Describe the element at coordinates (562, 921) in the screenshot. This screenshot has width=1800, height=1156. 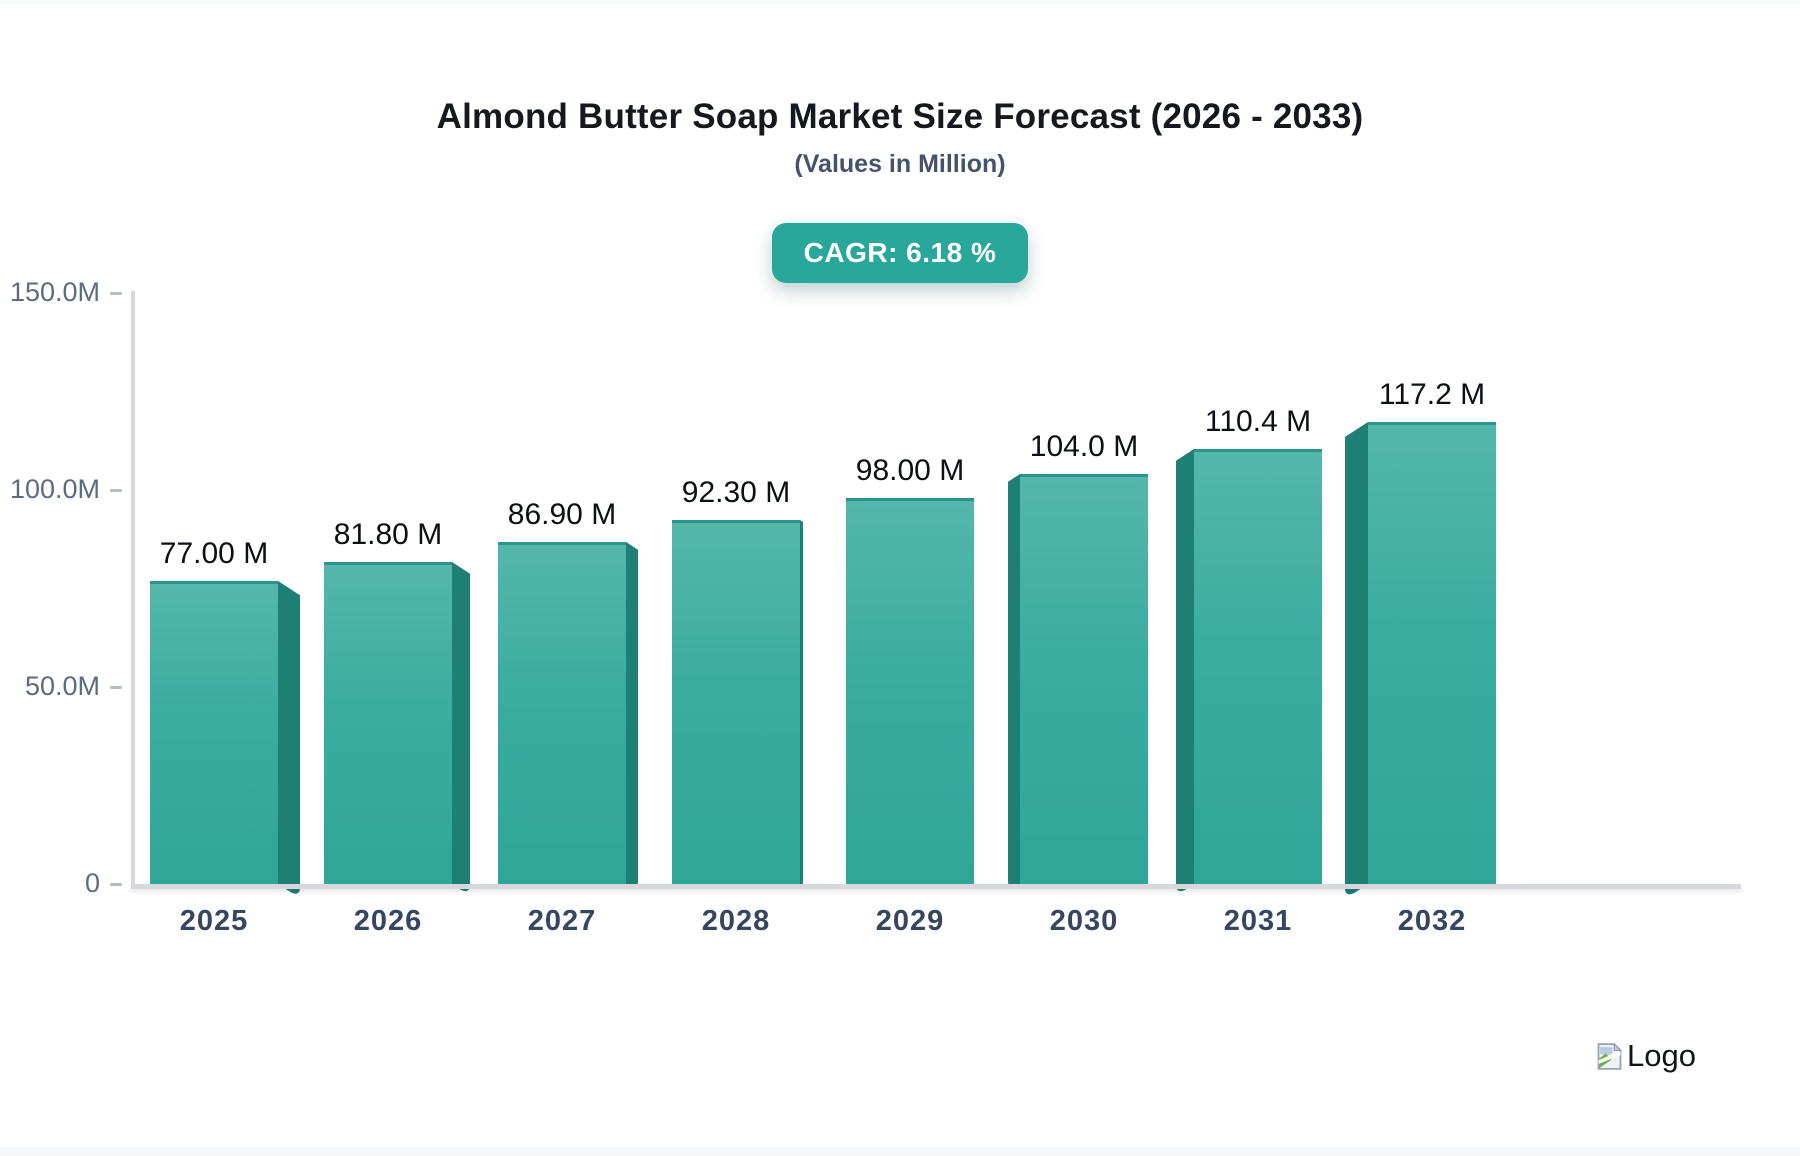
I see `x-axis-label: 2027` at that location.